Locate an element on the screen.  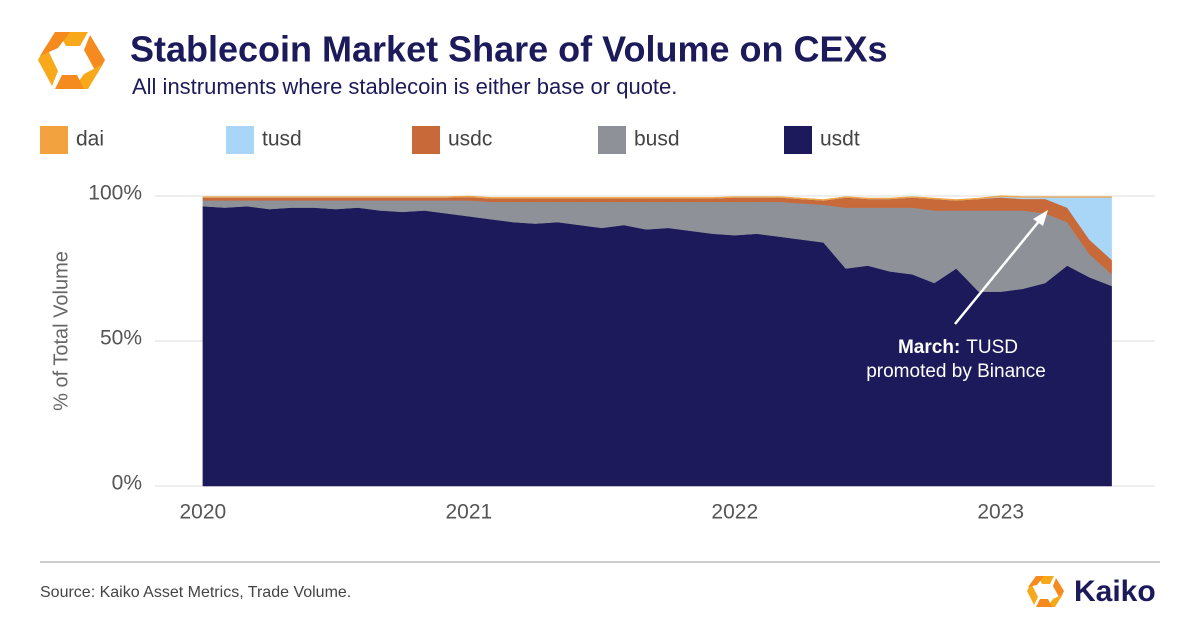
y-tick-label: 100% is located at coordinates (115, 193).